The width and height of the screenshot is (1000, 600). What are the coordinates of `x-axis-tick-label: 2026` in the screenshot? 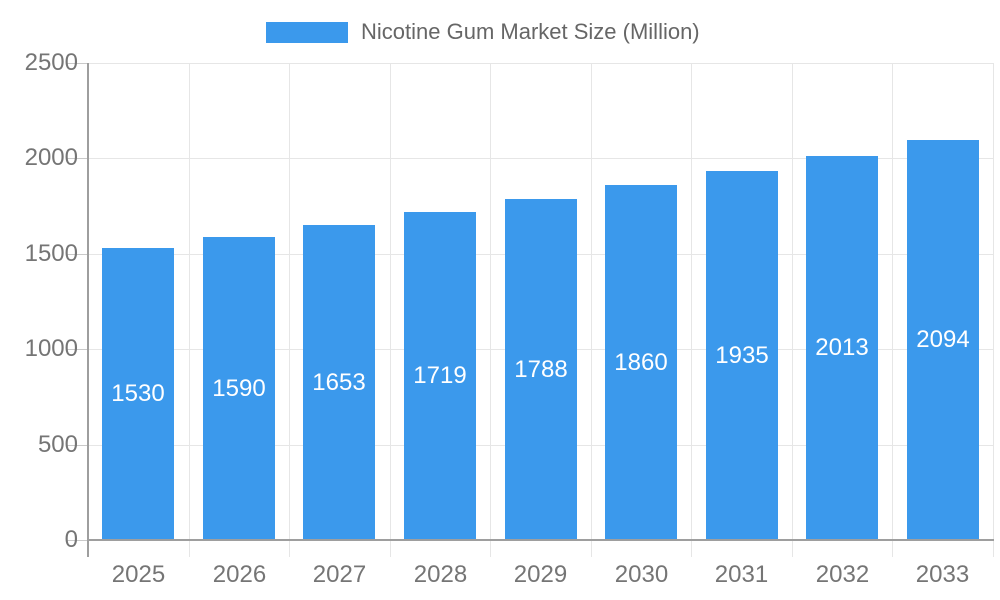 It's located at (239, 574).